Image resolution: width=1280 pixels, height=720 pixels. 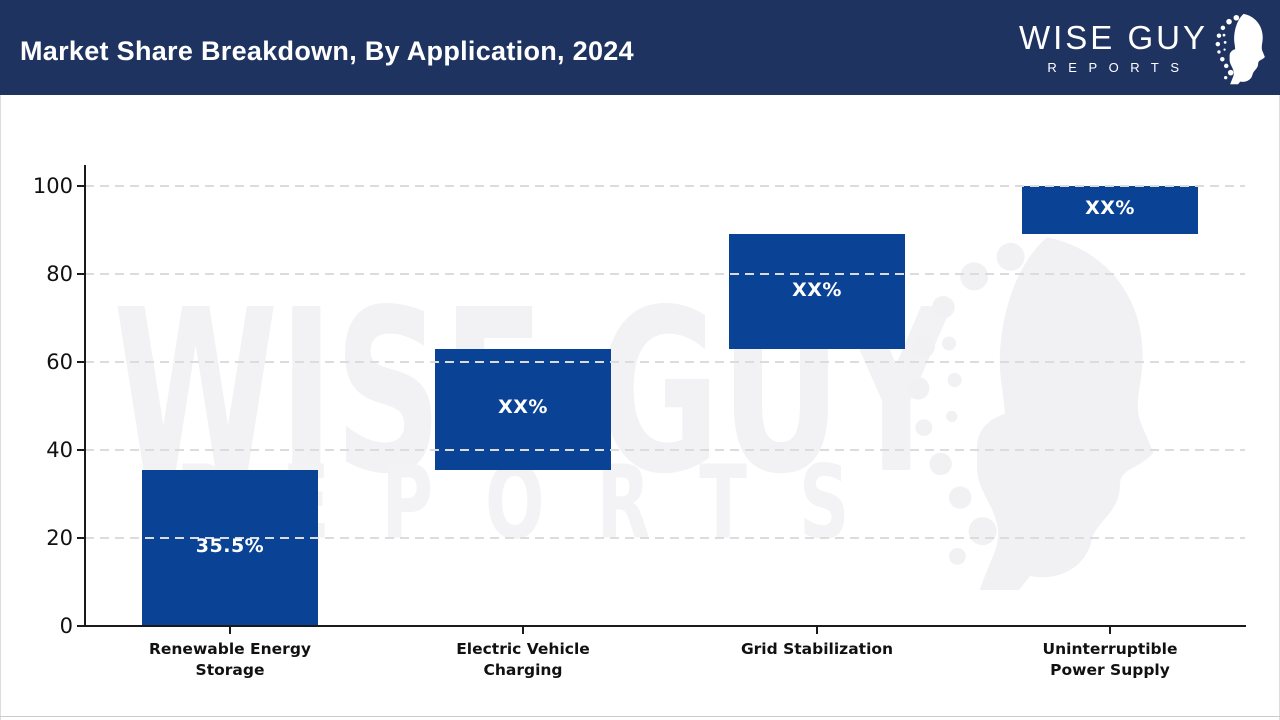 What do you see at coordinates (523, 649) in the screenshot?
I see `category-label-line: Electric Vehicle` at bounding box center [523, 649].